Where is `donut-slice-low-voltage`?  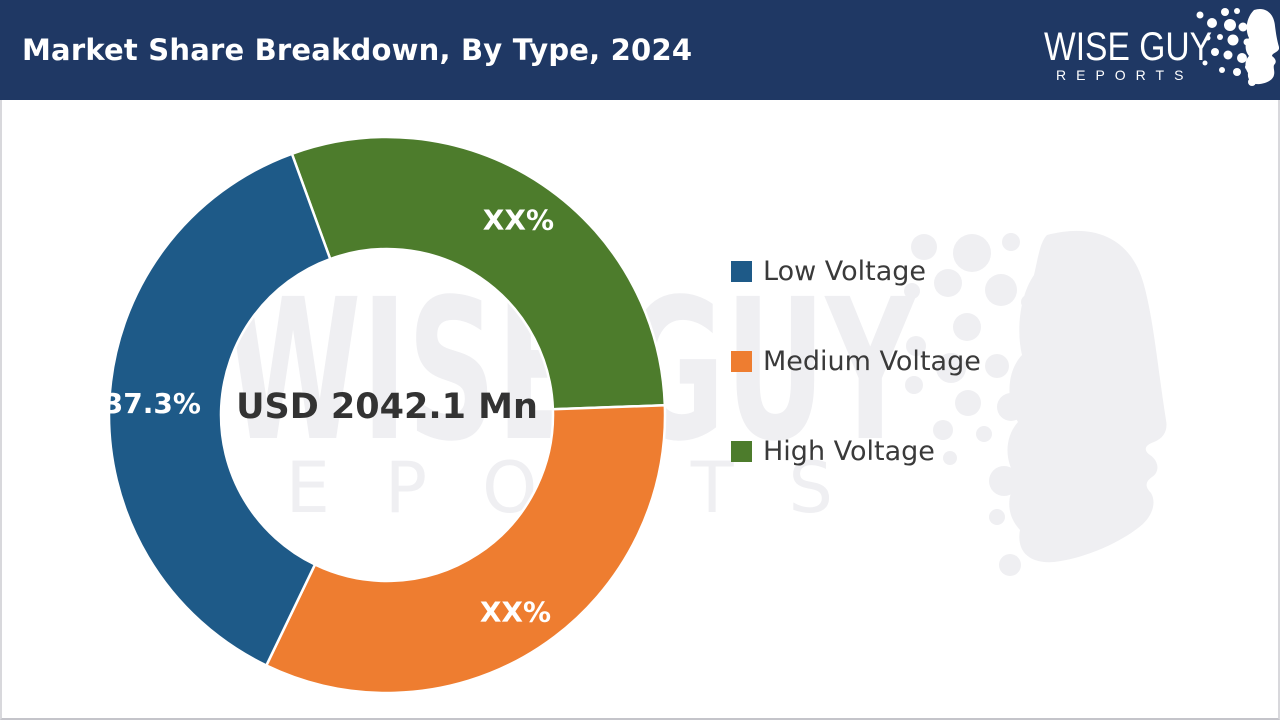
donut-slice-low-voltage is located at coordinates (219, 409).